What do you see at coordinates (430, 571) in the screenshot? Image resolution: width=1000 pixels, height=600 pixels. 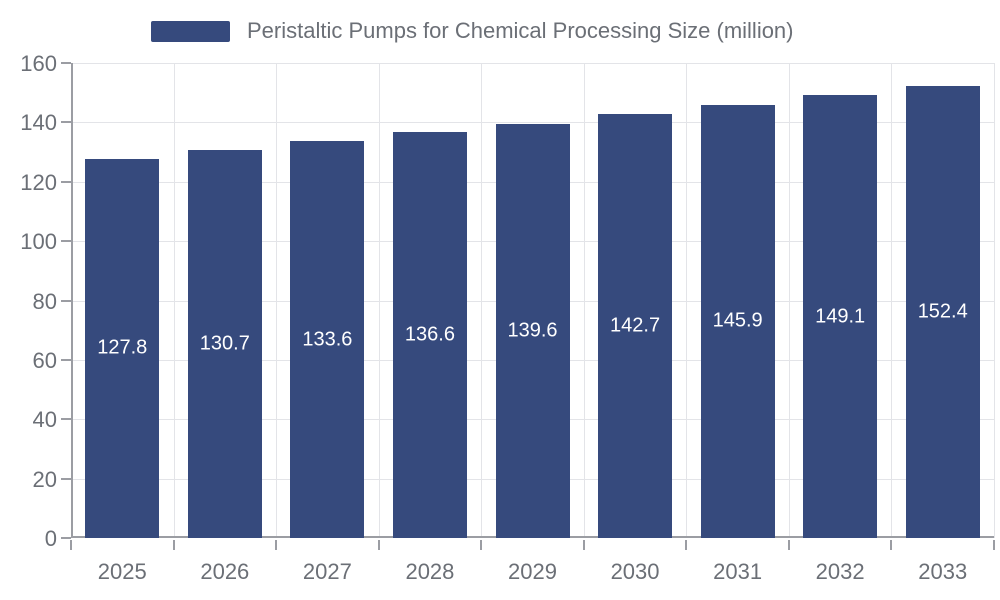 I see `x-axis-tick-label: 2028` at bounding box center [430, 571].